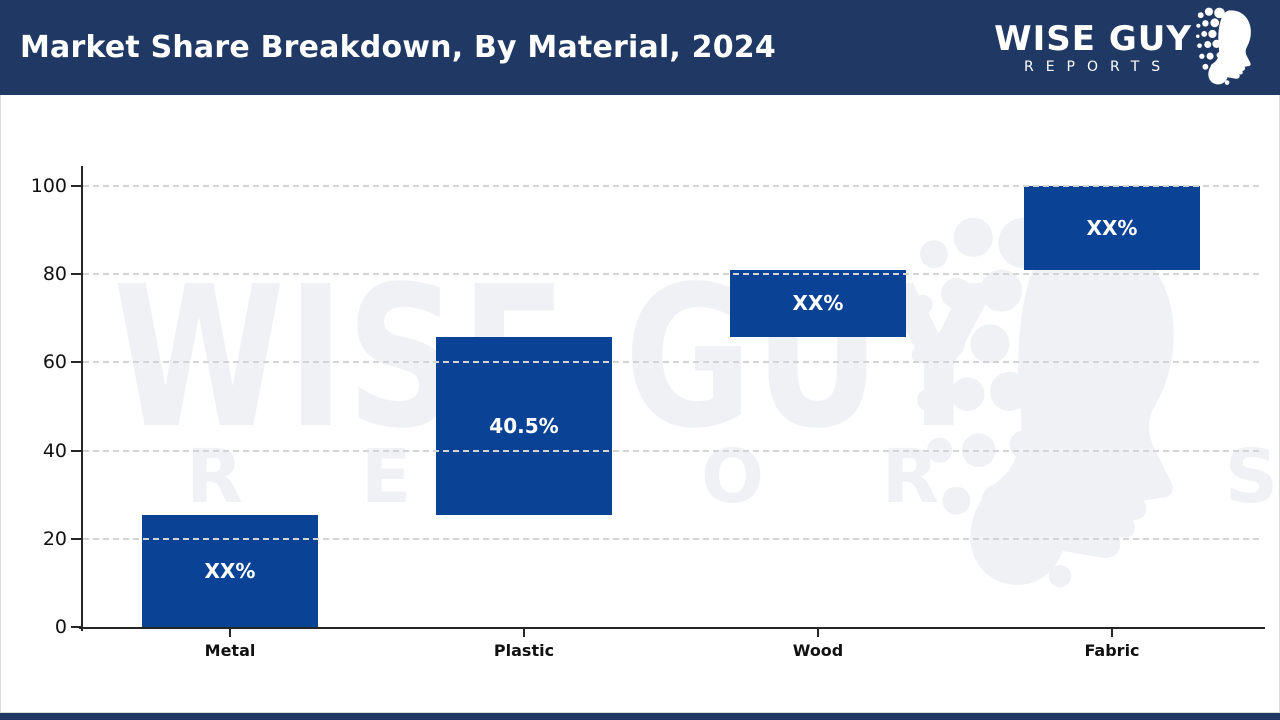 The image size is (1280, 720). Describe the element at coordinates (1223, 46) in the screenshot. I see `dotted-head-icon` at that location.